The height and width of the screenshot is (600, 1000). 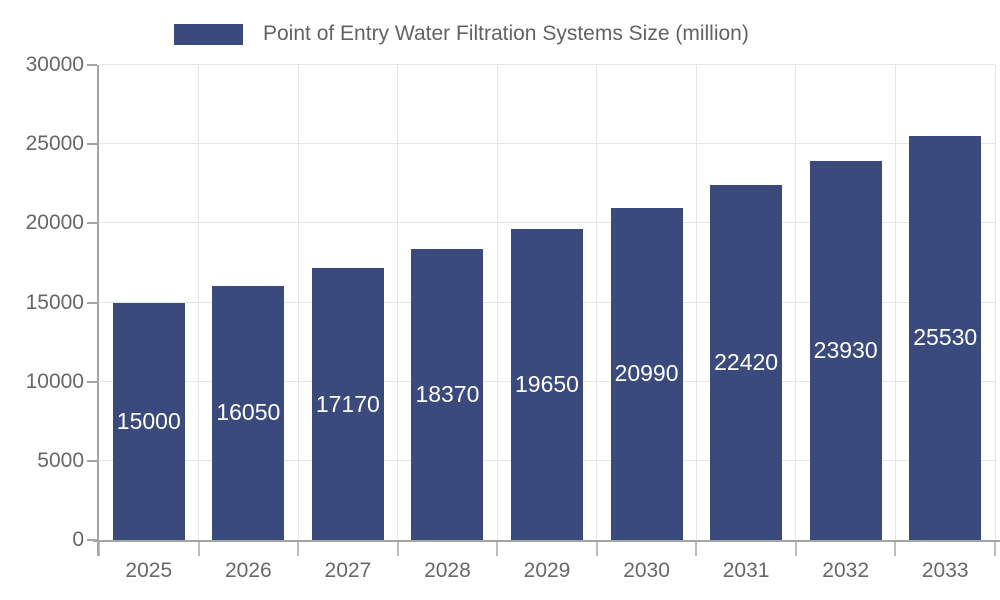 I want to click on bar-2029: 19650, so click(x=547, y=384).